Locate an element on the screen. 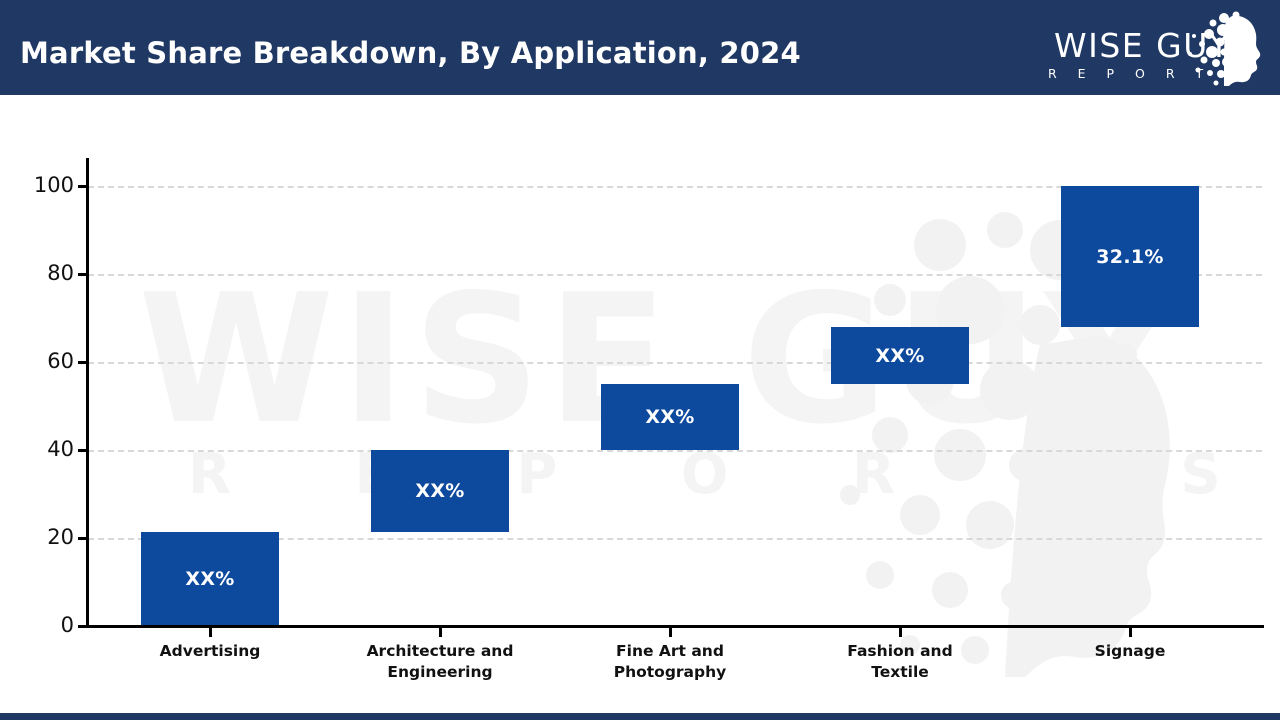 This screenshot has height=720, width=1280. x-axis-category-label: Architecture and Engineering is located at coordinates (440, 661).